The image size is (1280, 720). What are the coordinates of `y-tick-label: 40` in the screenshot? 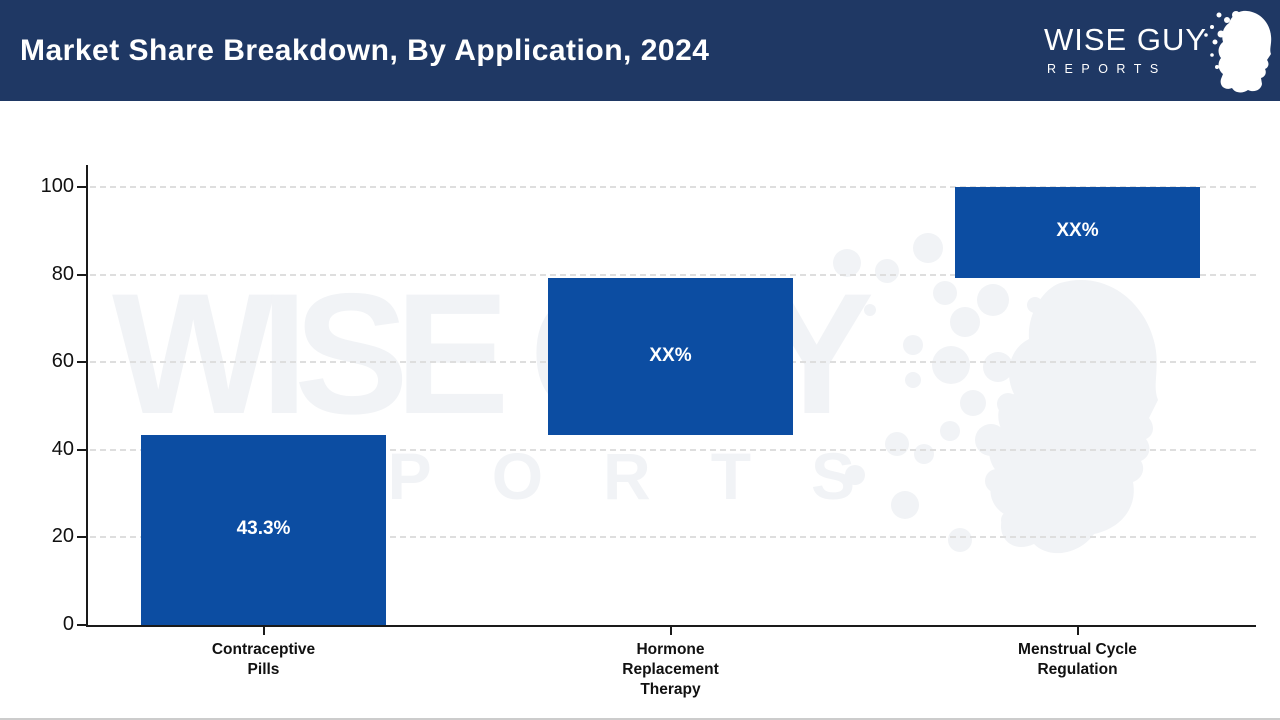 It's located at (62, 448).